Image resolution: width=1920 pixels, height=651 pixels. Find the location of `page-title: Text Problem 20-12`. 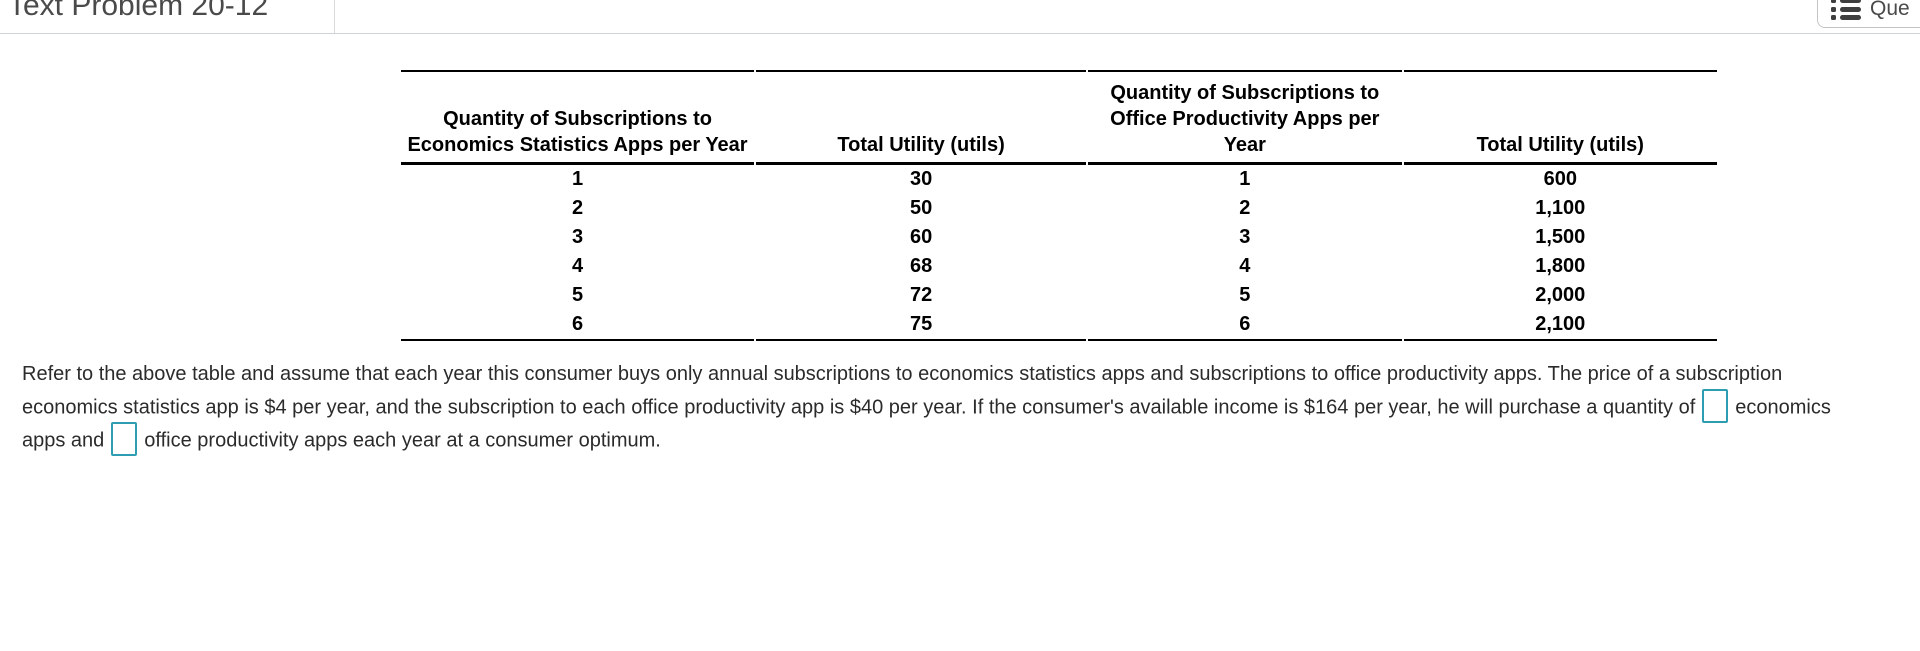

page-title: Text Problem 20-12 is located at coordinates (138, 11).